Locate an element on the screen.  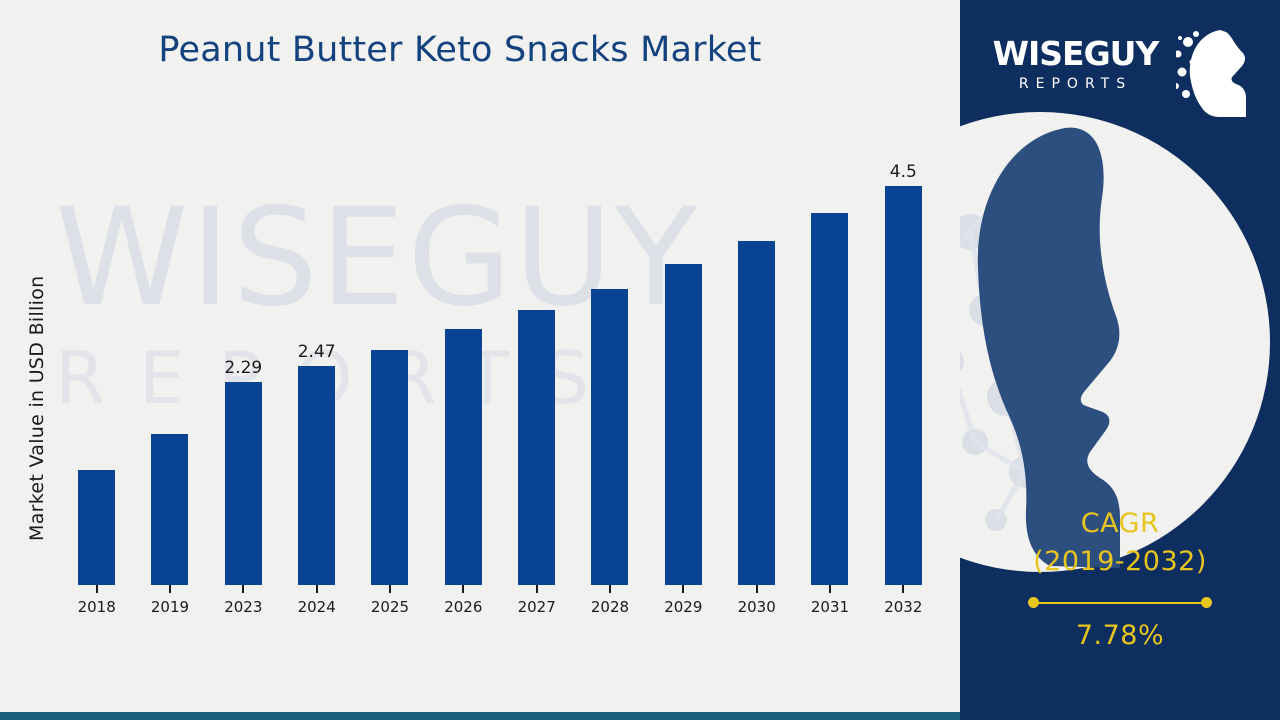
logo-subtitle: REPORTS is located at coordinates (1075, 84).